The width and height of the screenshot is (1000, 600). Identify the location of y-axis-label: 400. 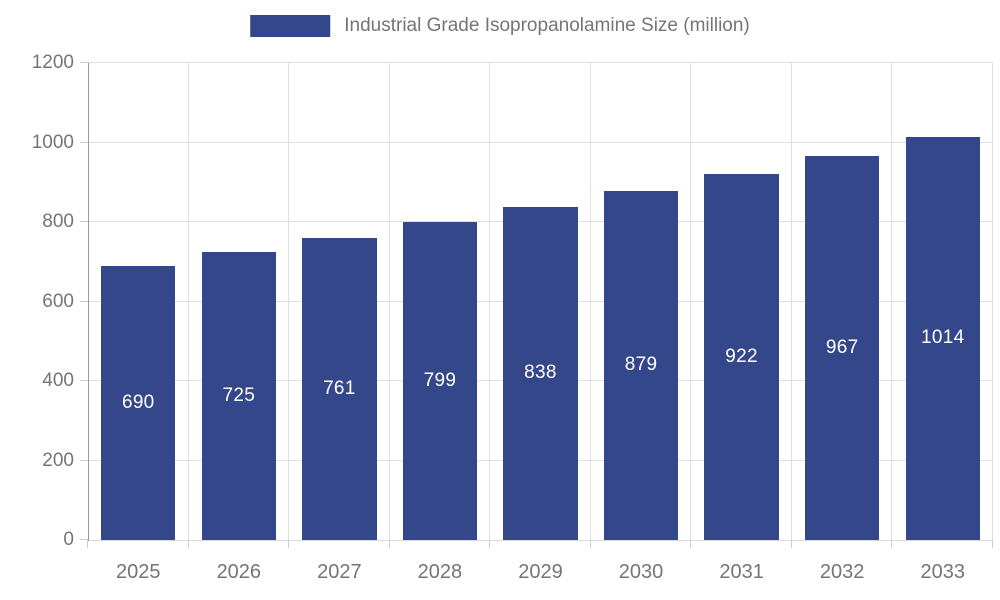
(58, 380).